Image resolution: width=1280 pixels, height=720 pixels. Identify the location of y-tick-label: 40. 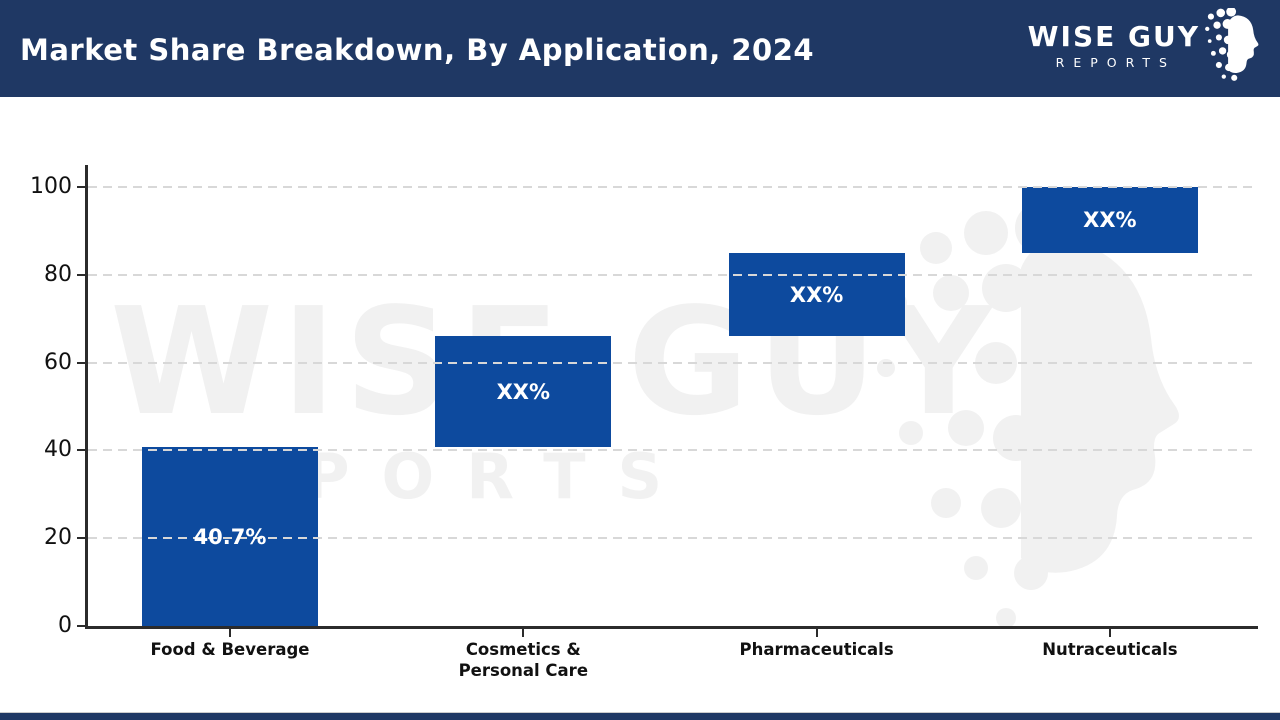
(58, 450).